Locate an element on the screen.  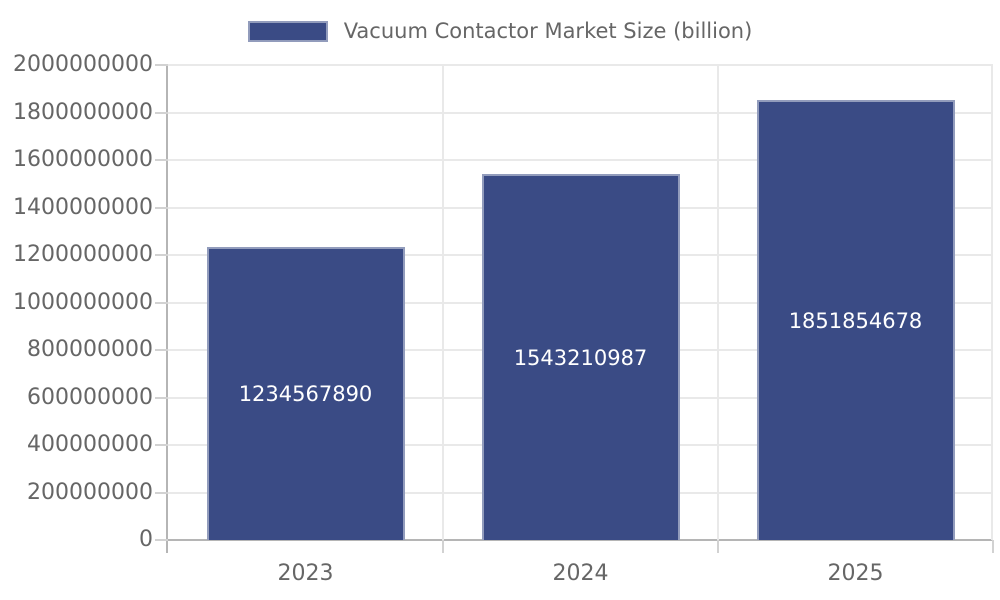
y-tick-label: 1400000000 is located at coordinates (83, 207).